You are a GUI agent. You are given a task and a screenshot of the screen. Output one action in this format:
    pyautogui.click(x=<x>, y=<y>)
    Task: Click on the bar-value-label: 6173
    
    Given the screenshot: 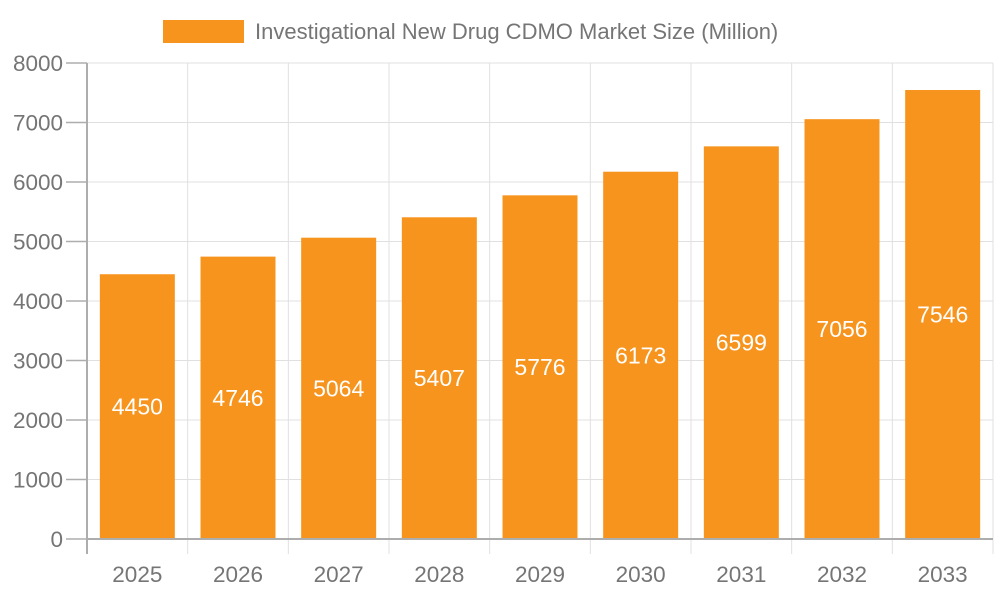 What is the action you would take?
    pyautogui.click(x=640, y=355)
    